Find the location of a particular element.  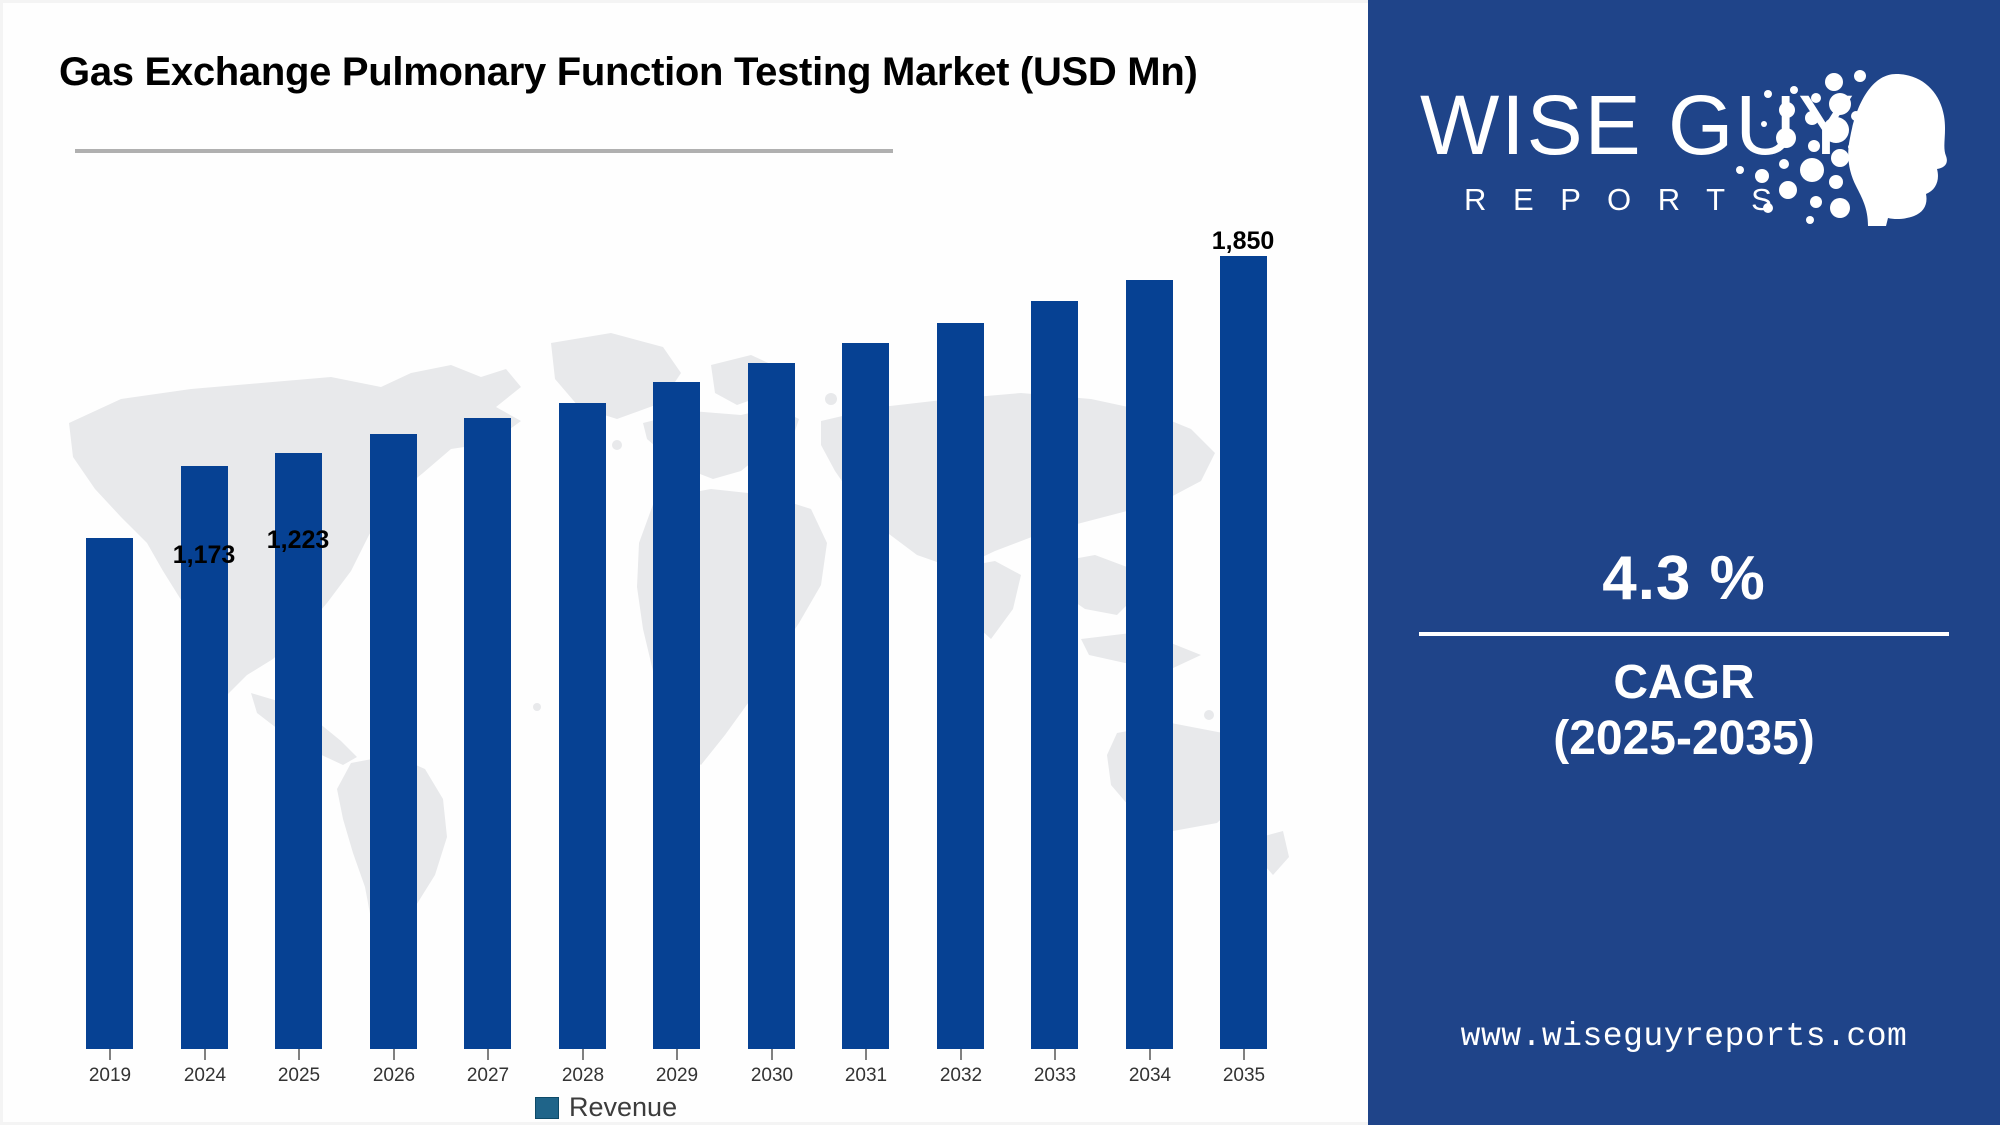

svg-text: R E P O R T S is located at coordinates (1622, 199).